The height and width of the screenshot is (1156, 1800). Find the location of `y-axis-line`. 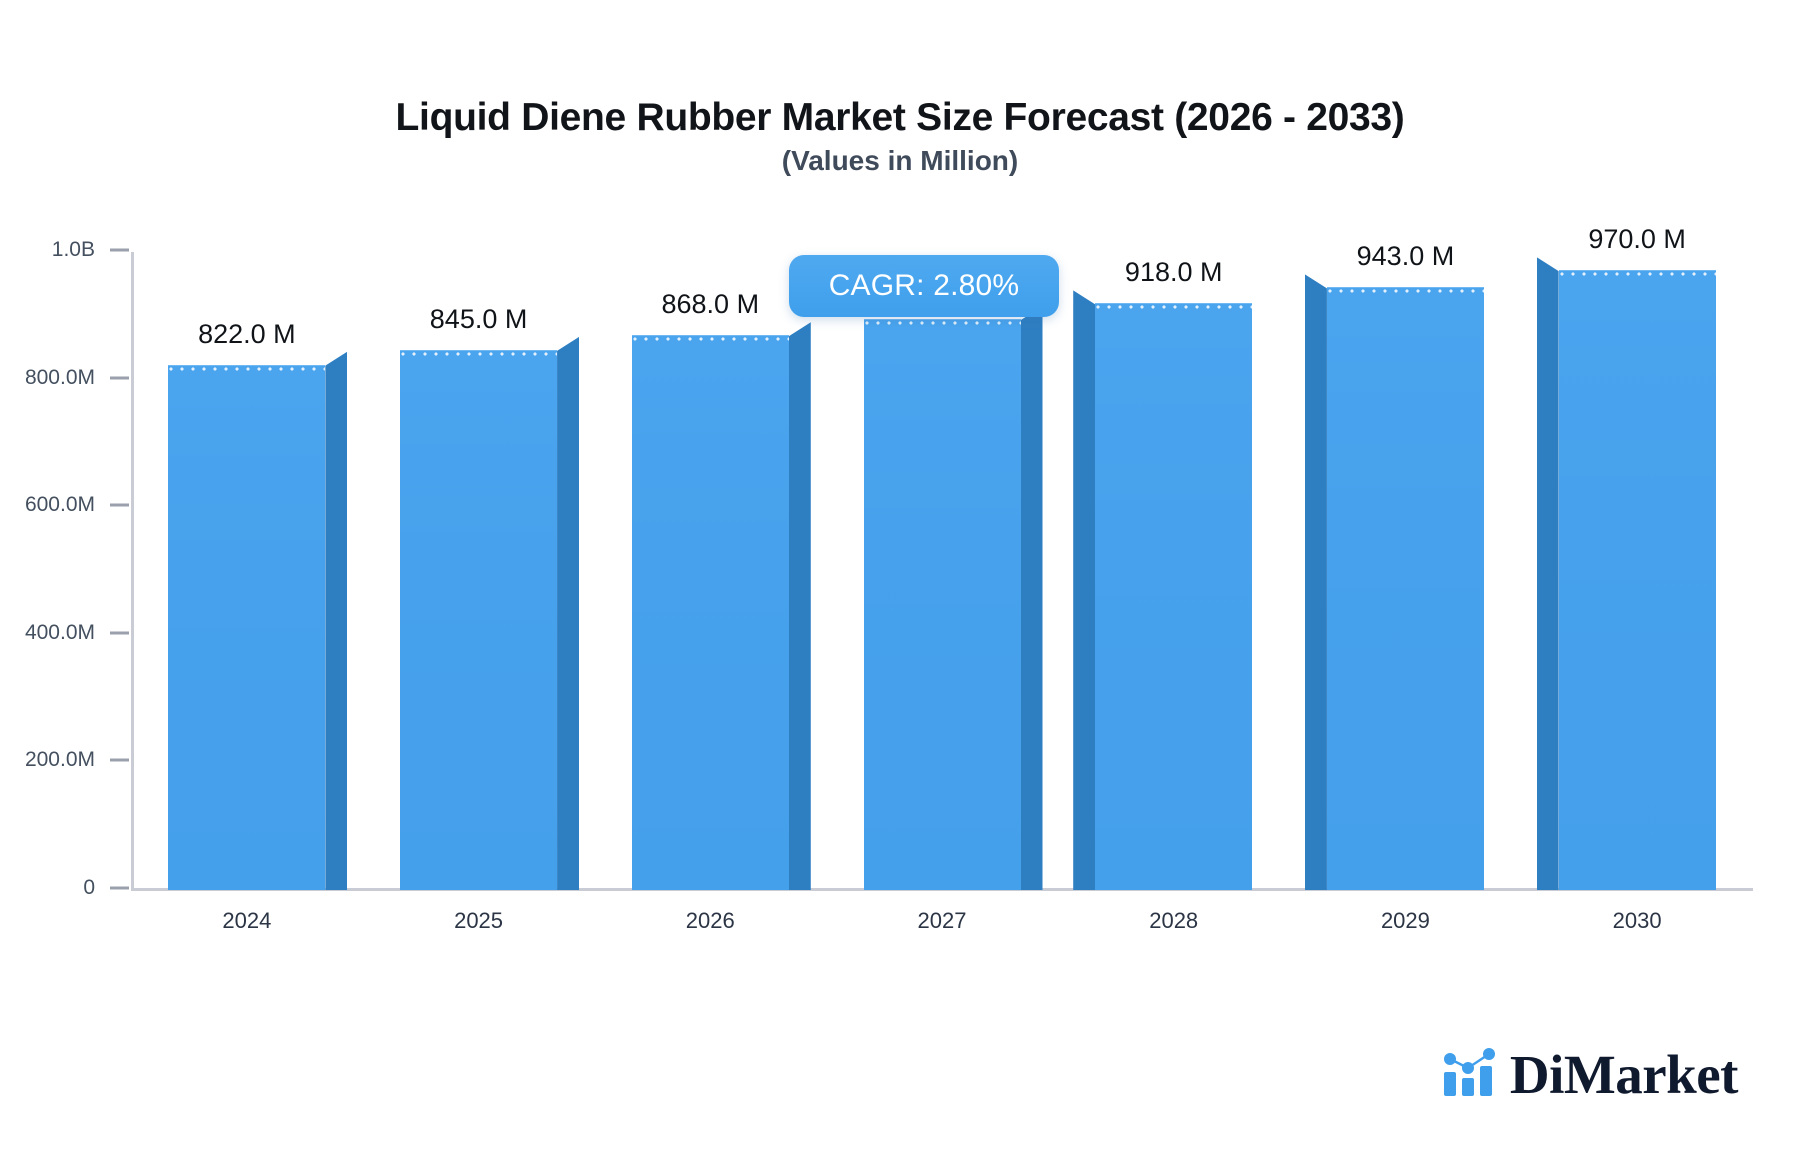

y-axis-line is located at coordinates (132, 571).